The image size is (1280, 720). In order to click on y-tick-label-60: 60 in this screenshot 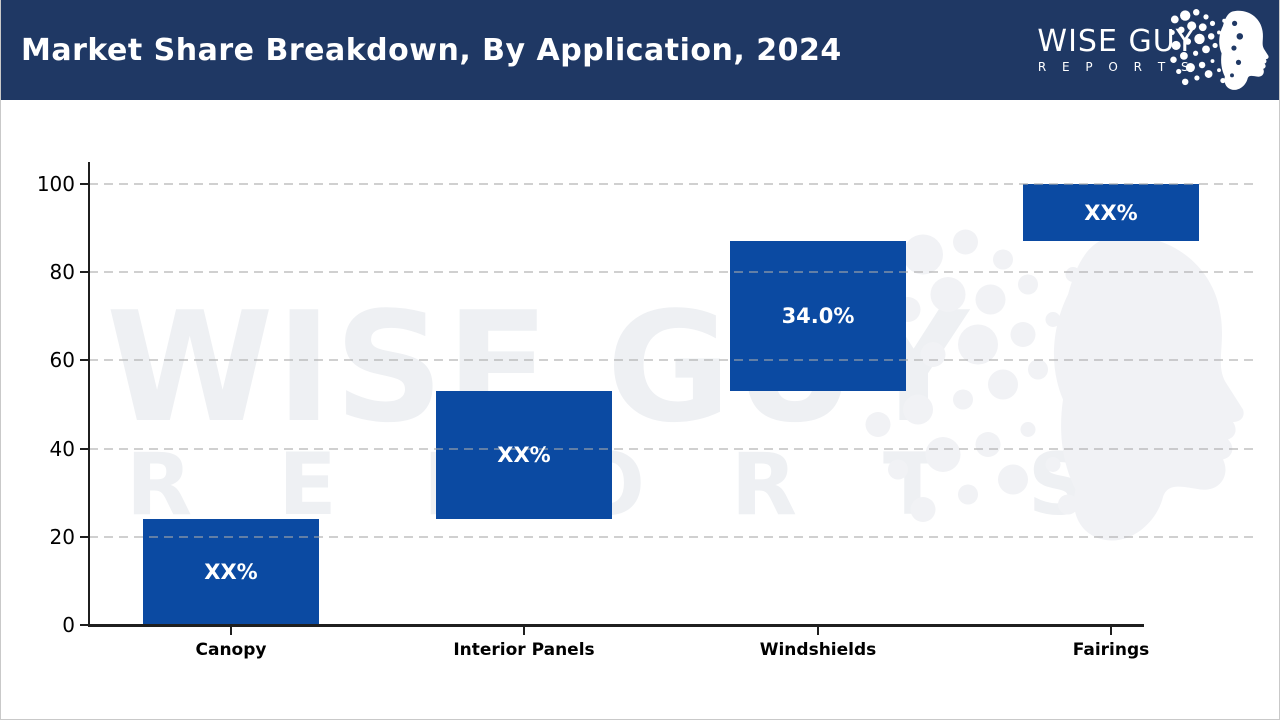, I will do `click(62, 360)`.